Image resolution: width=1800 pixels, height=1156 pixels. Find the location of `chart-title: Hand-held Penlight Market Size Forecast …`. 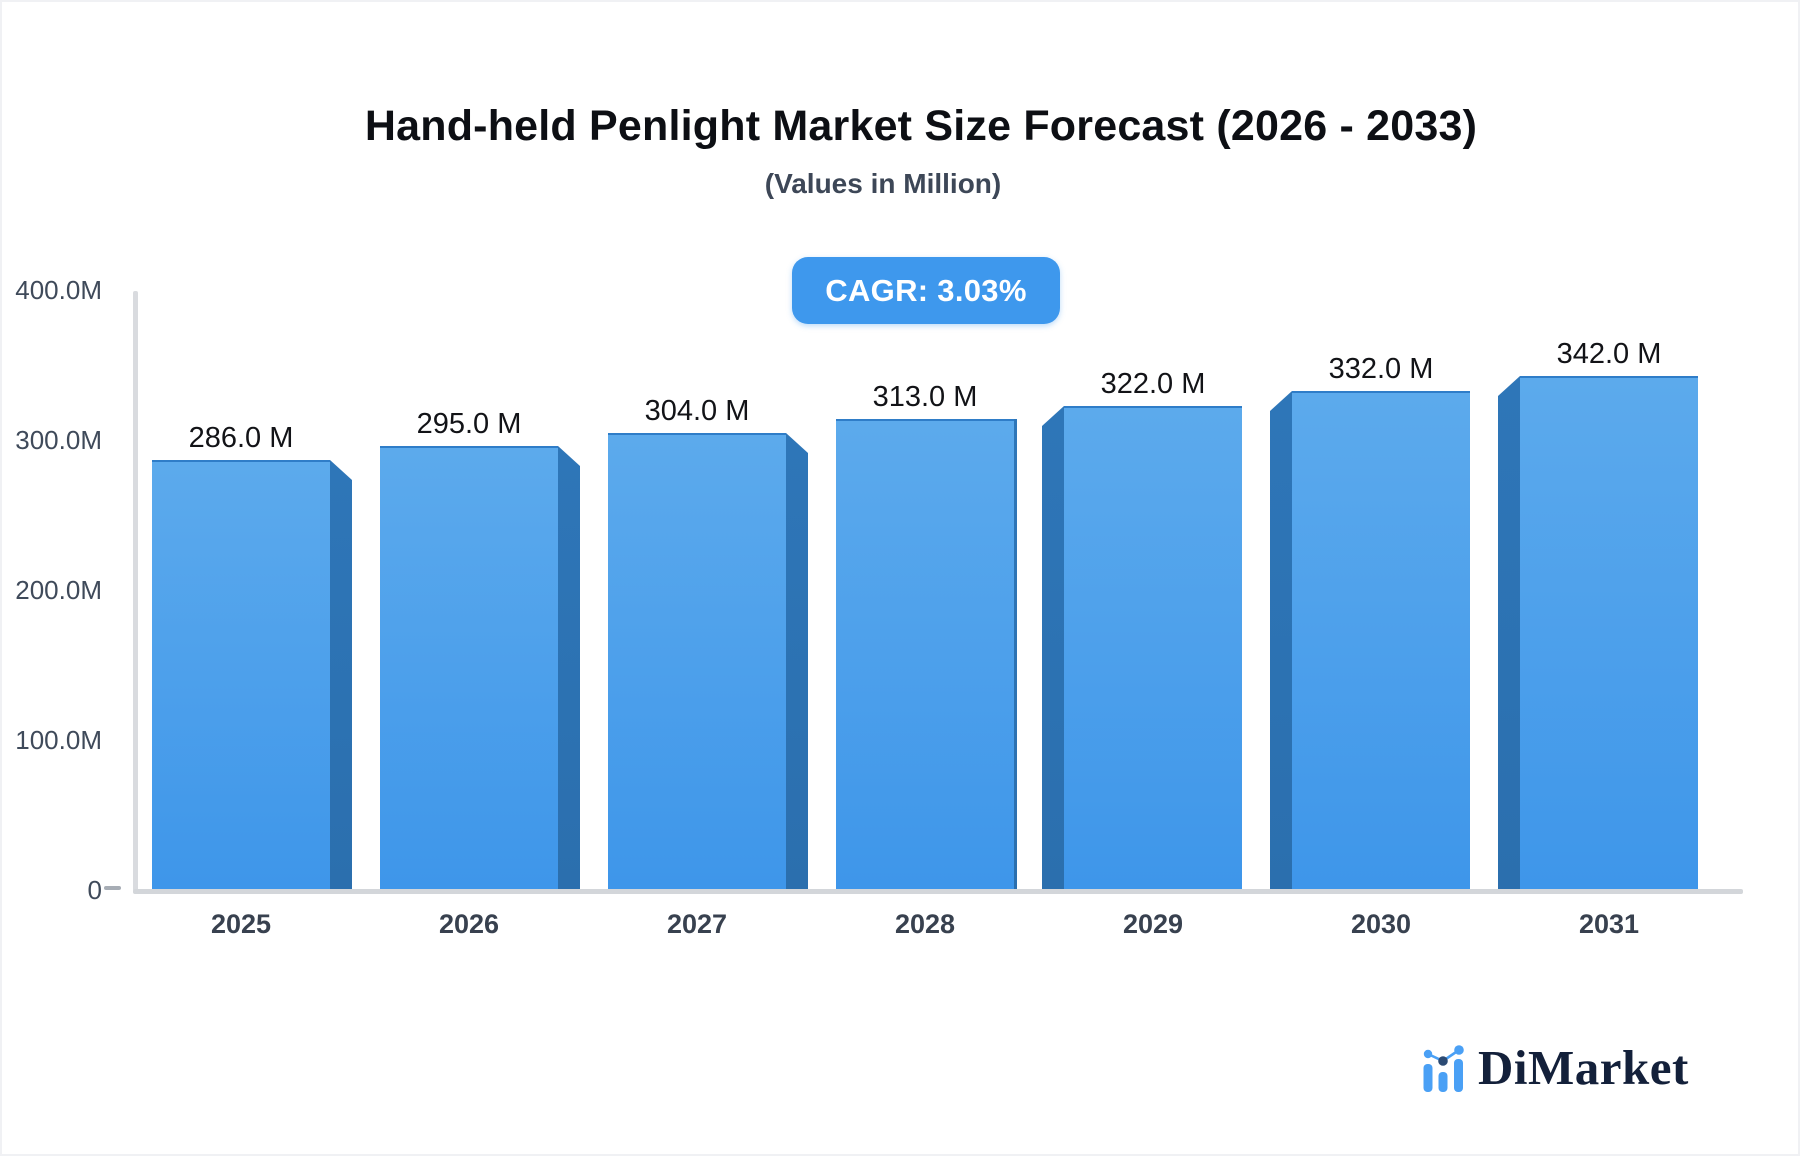

chart-title: Hand-held Penlight Market Size Forecast … is located at coordinates (921, 126).